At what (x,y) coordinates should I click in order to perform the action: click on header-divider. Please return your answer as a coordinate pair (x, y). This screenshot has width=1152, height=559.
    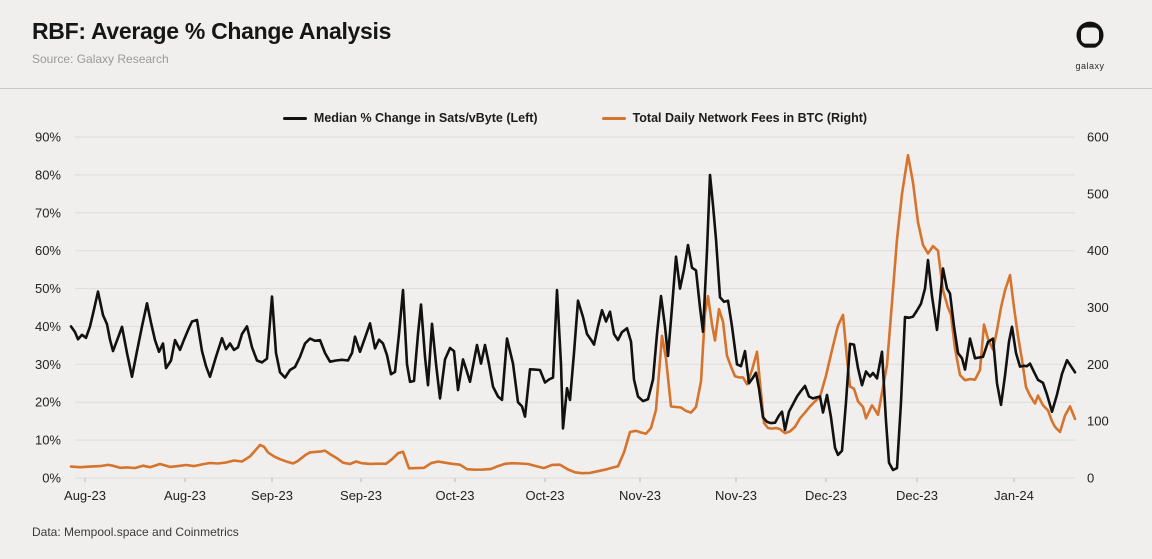
    Looking at the image, I should click on (576, 88).